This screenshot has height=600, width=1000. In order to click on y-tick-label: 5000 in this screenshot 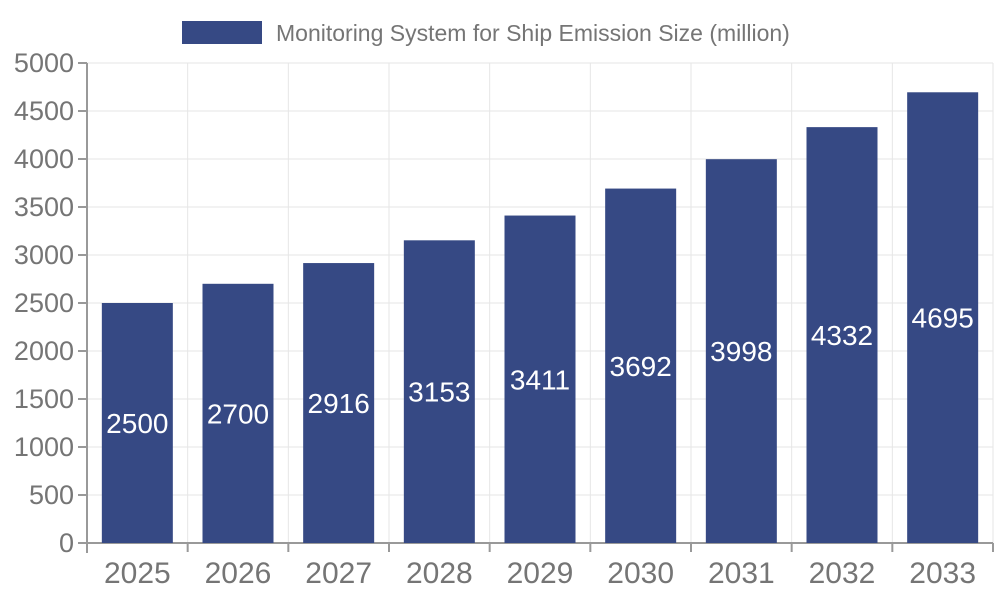, I will do `click(44, 63)`.